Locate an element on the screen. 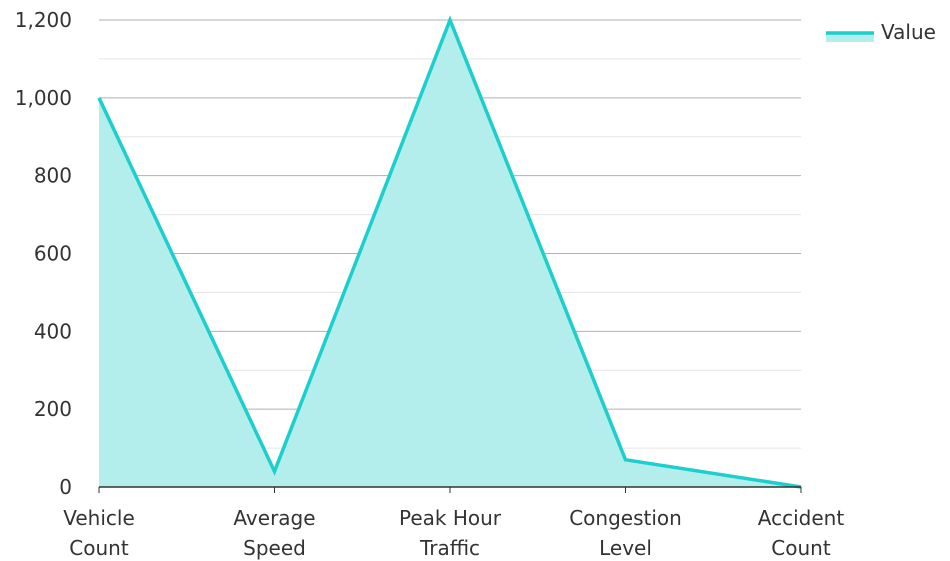 The image size is (950, 561). legend: Value is located at coordinates (881, 32).